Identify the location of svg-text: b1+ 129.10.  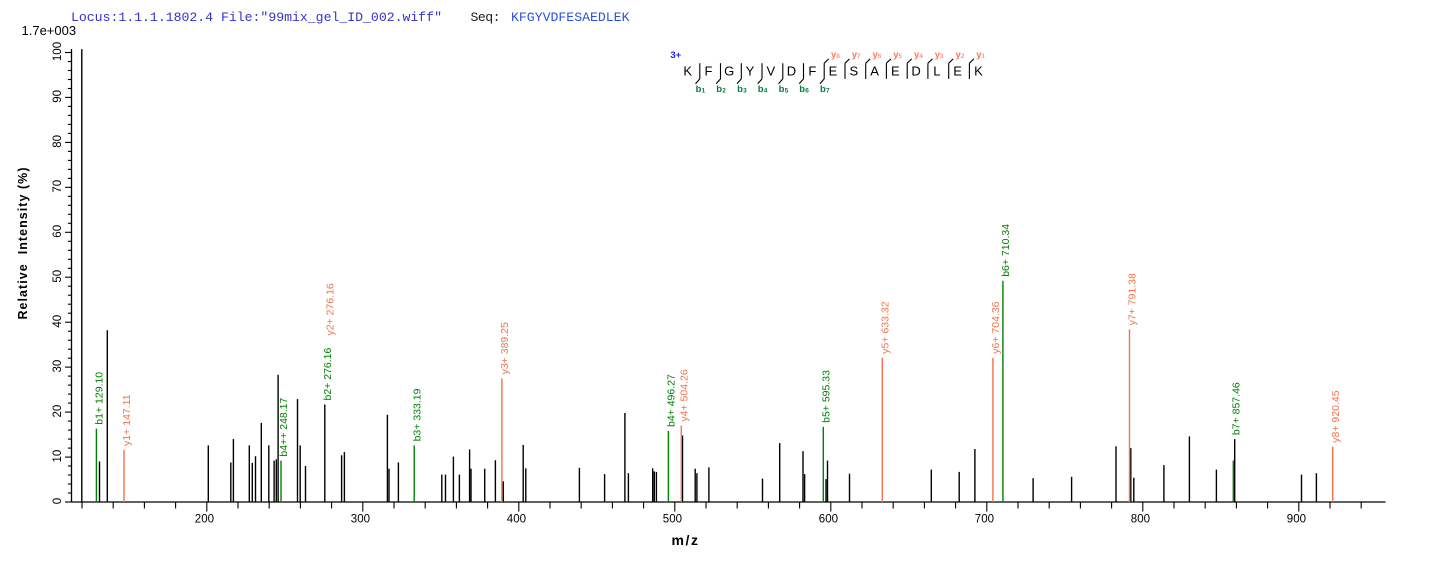
(100, 398).